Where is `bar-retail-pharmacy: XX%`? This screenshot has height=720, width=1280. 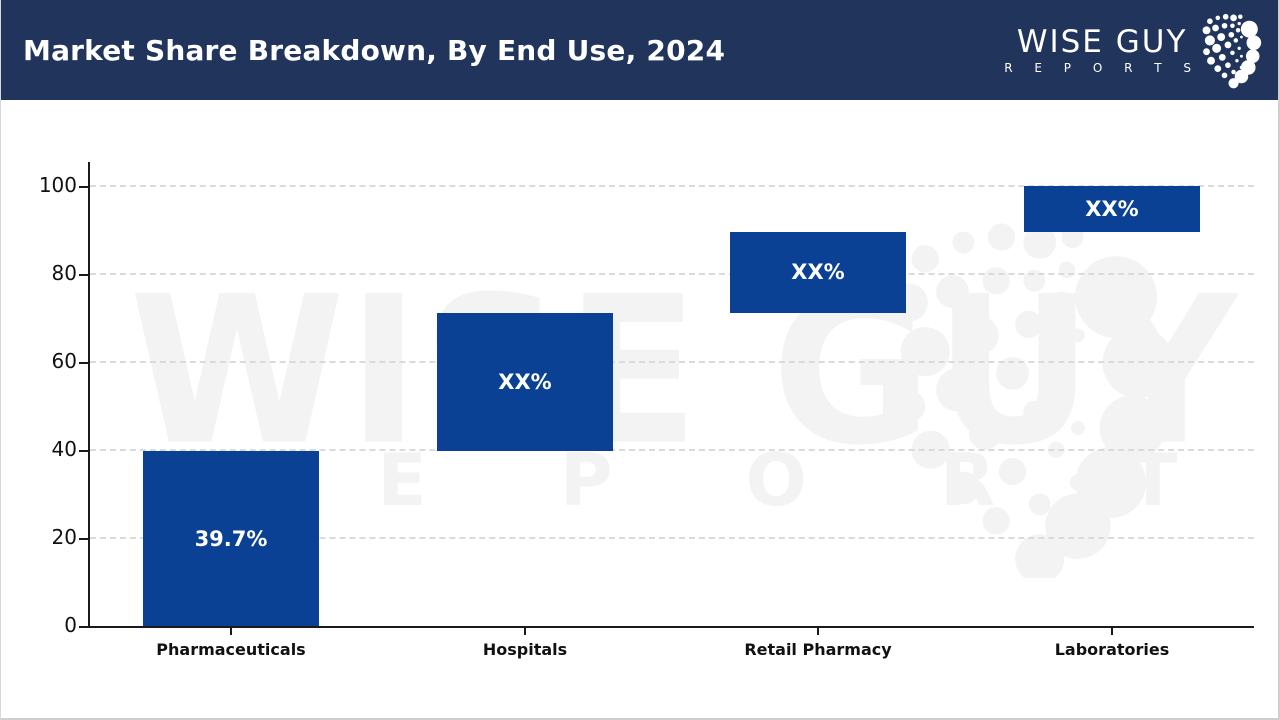 bar-retail-pharmacy: XX% is located at coordinates (818, 272).